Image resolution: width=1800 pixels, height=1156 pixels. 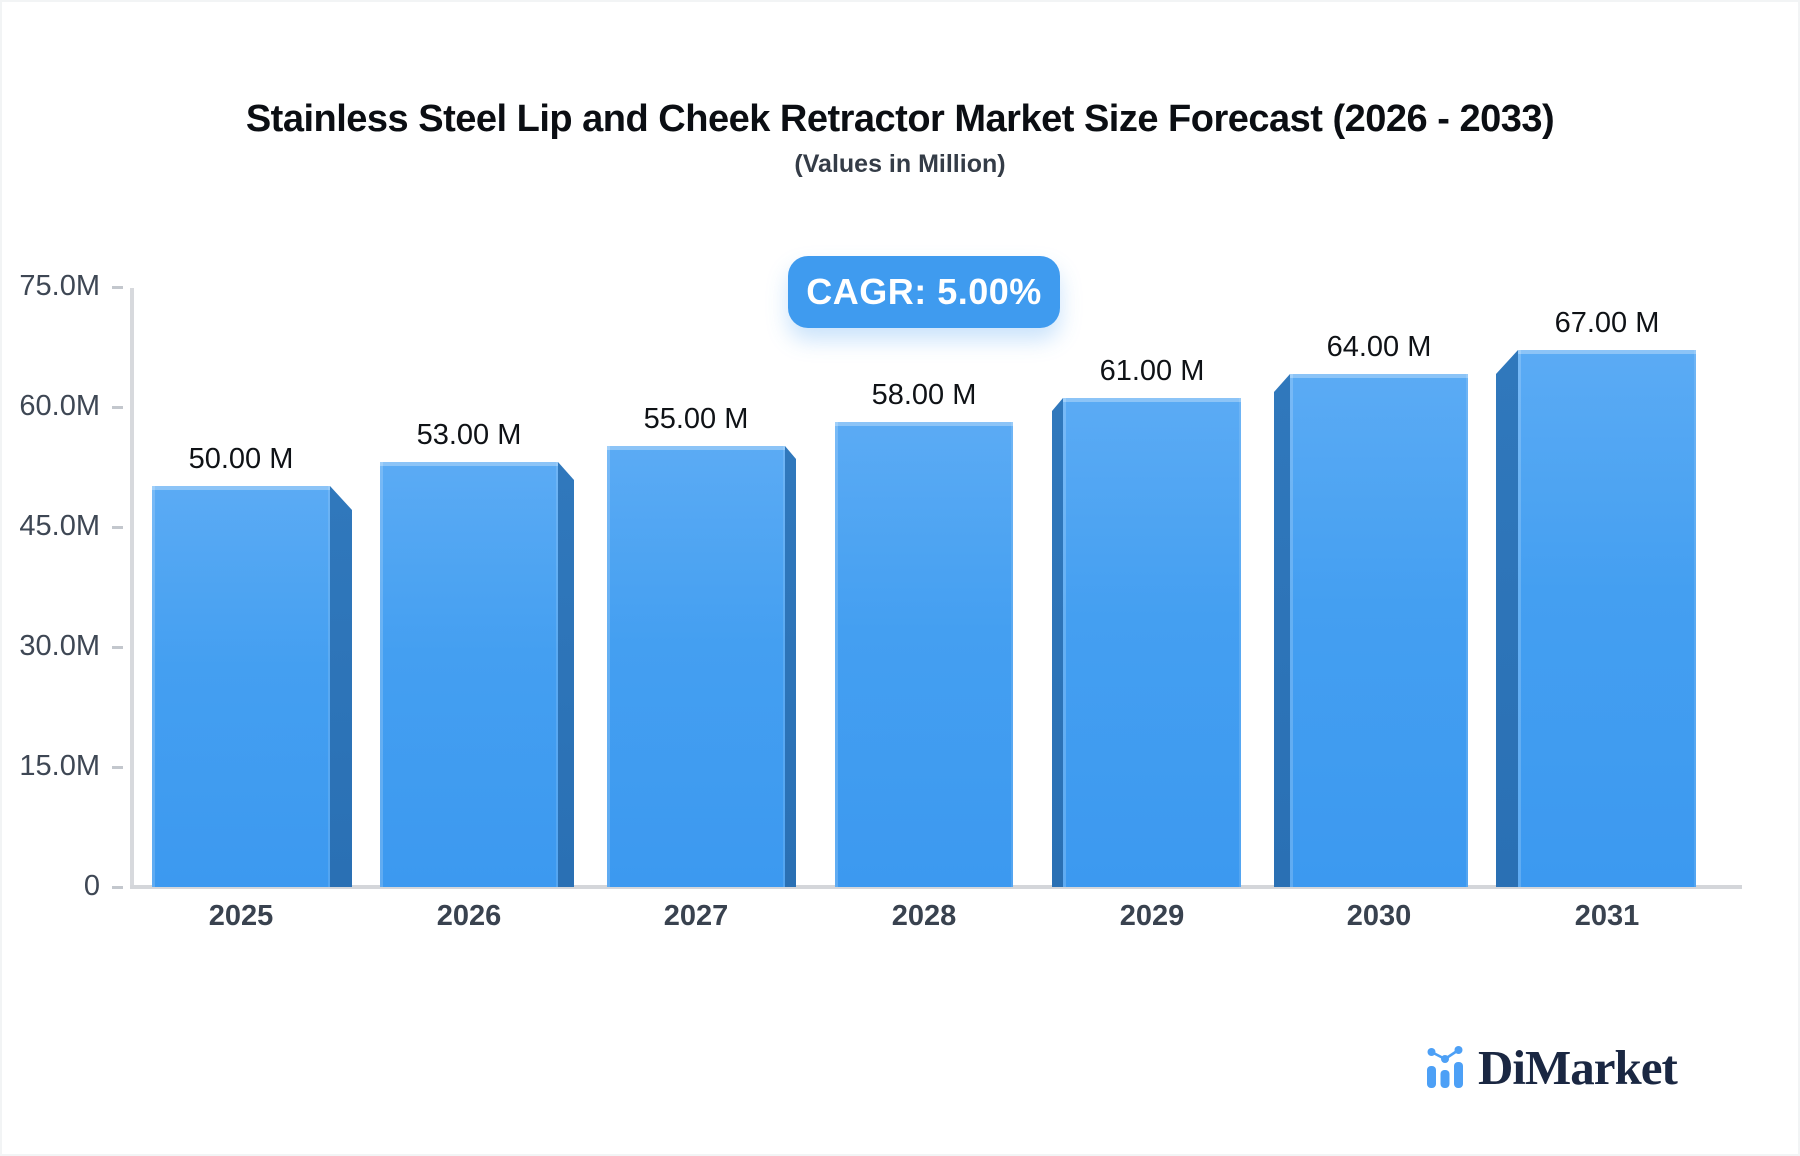 I want to click on bar-2025, so click(x=241, y=686).